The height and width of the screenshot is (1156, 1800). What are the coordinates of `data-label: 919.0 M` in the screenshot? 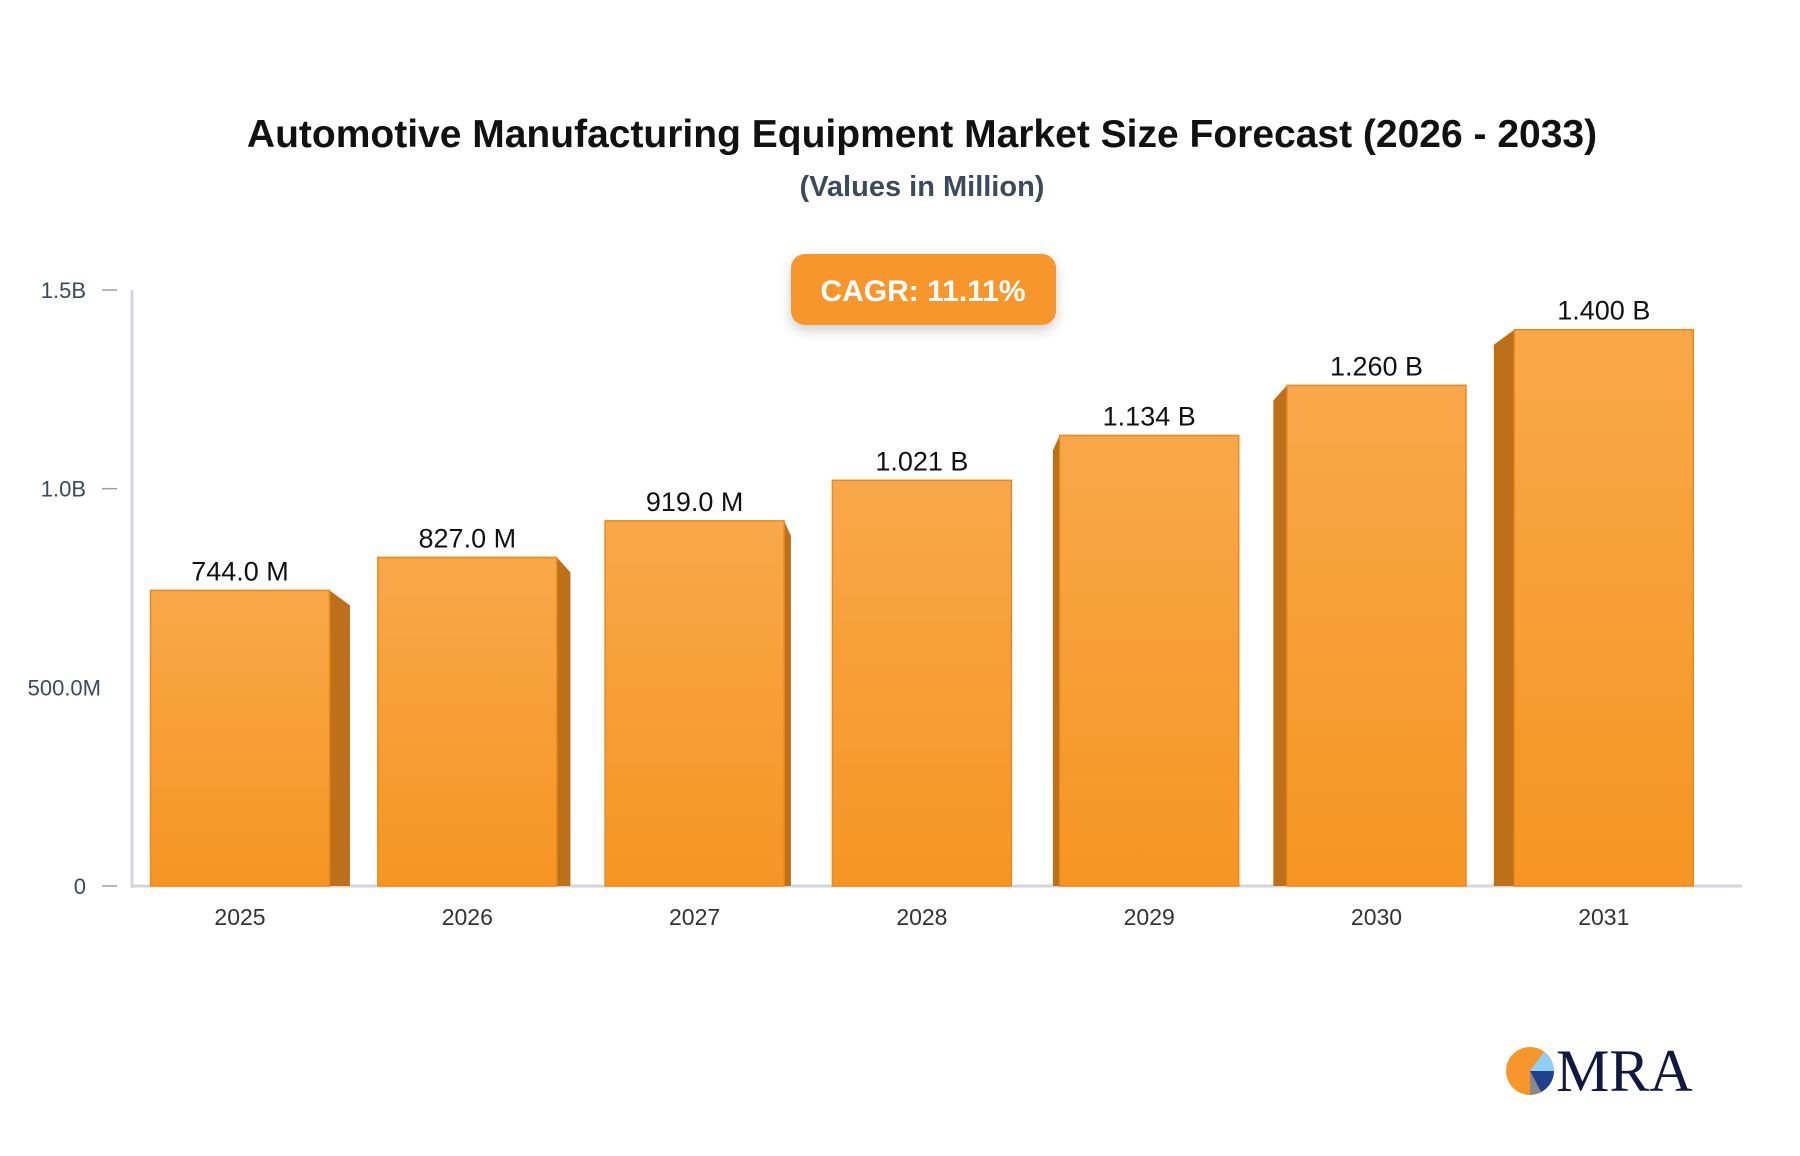 It's located at (695, 502).